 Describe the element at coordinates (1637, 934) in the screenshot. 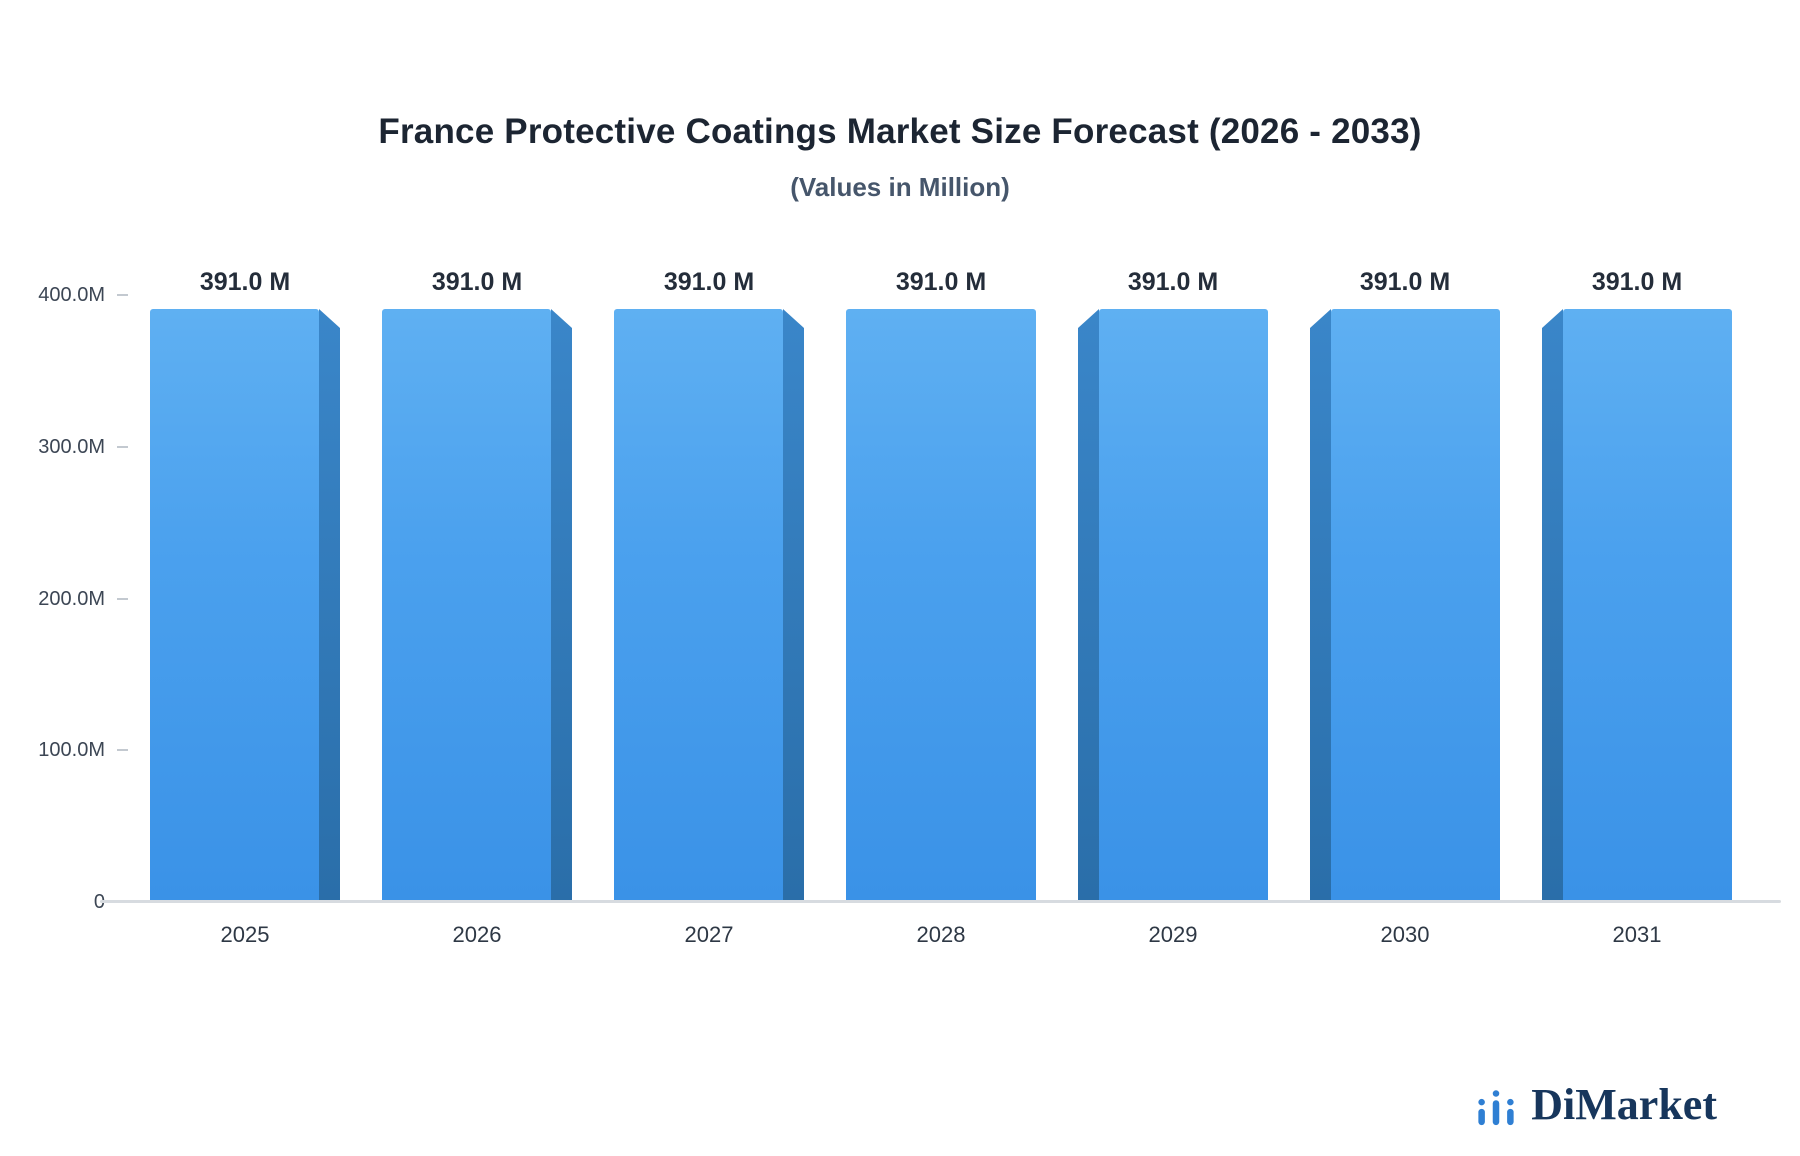

I see `x-tick-label: 2031` at that location.